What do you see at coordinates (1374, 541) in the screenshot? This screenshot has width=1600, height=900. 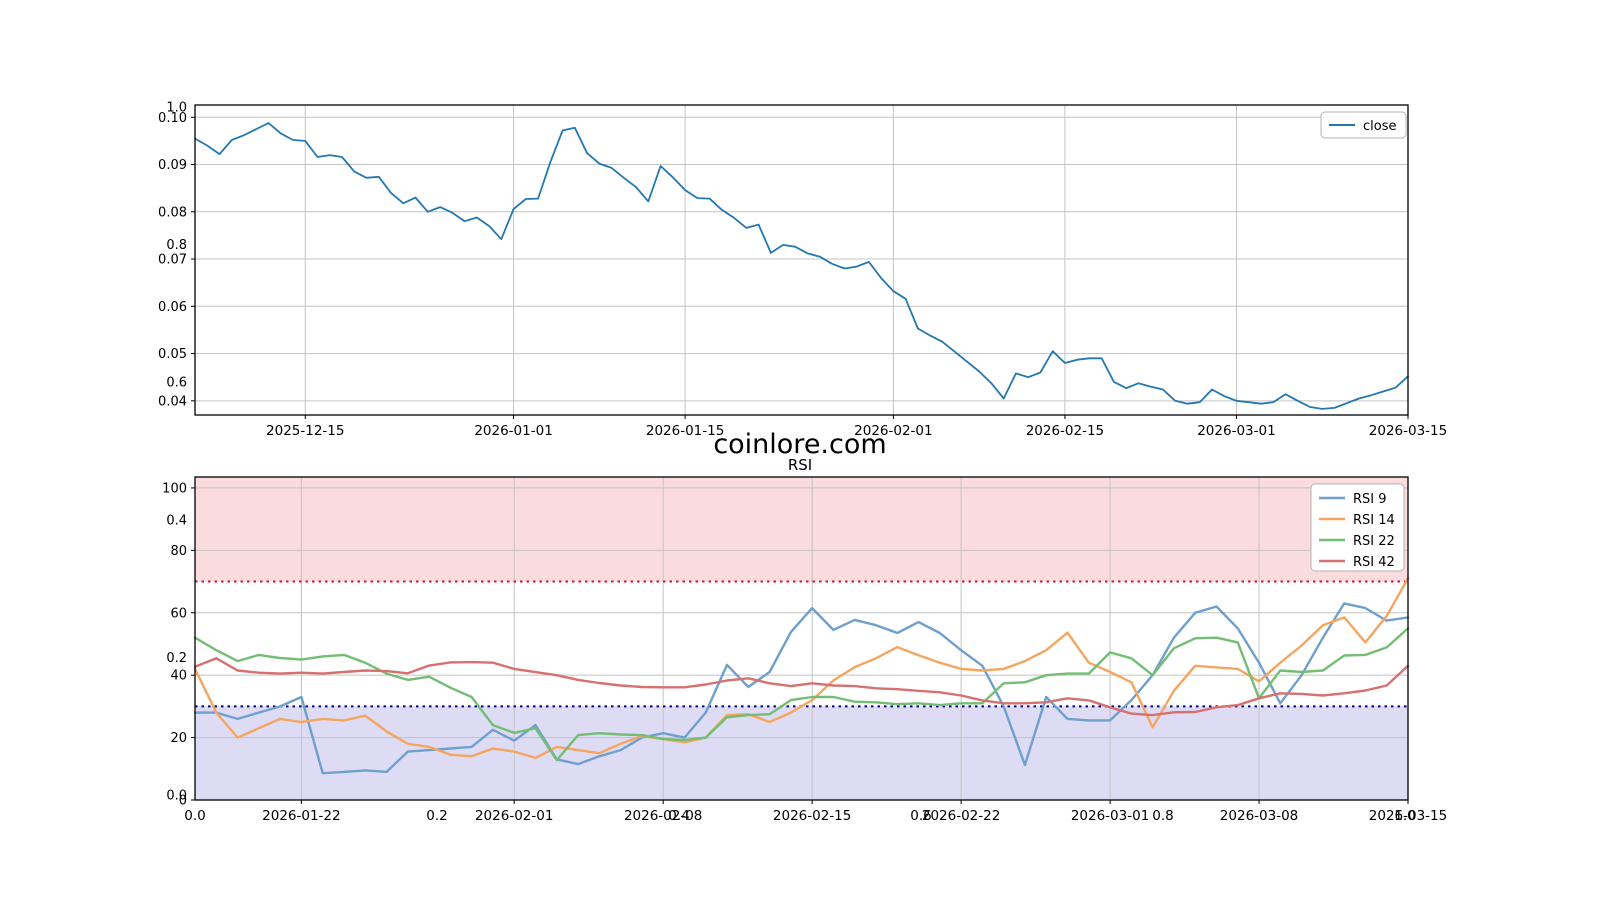 I see `rsi-legend-rsi22-label: RSI 22` at bounding box center [1374, 541].